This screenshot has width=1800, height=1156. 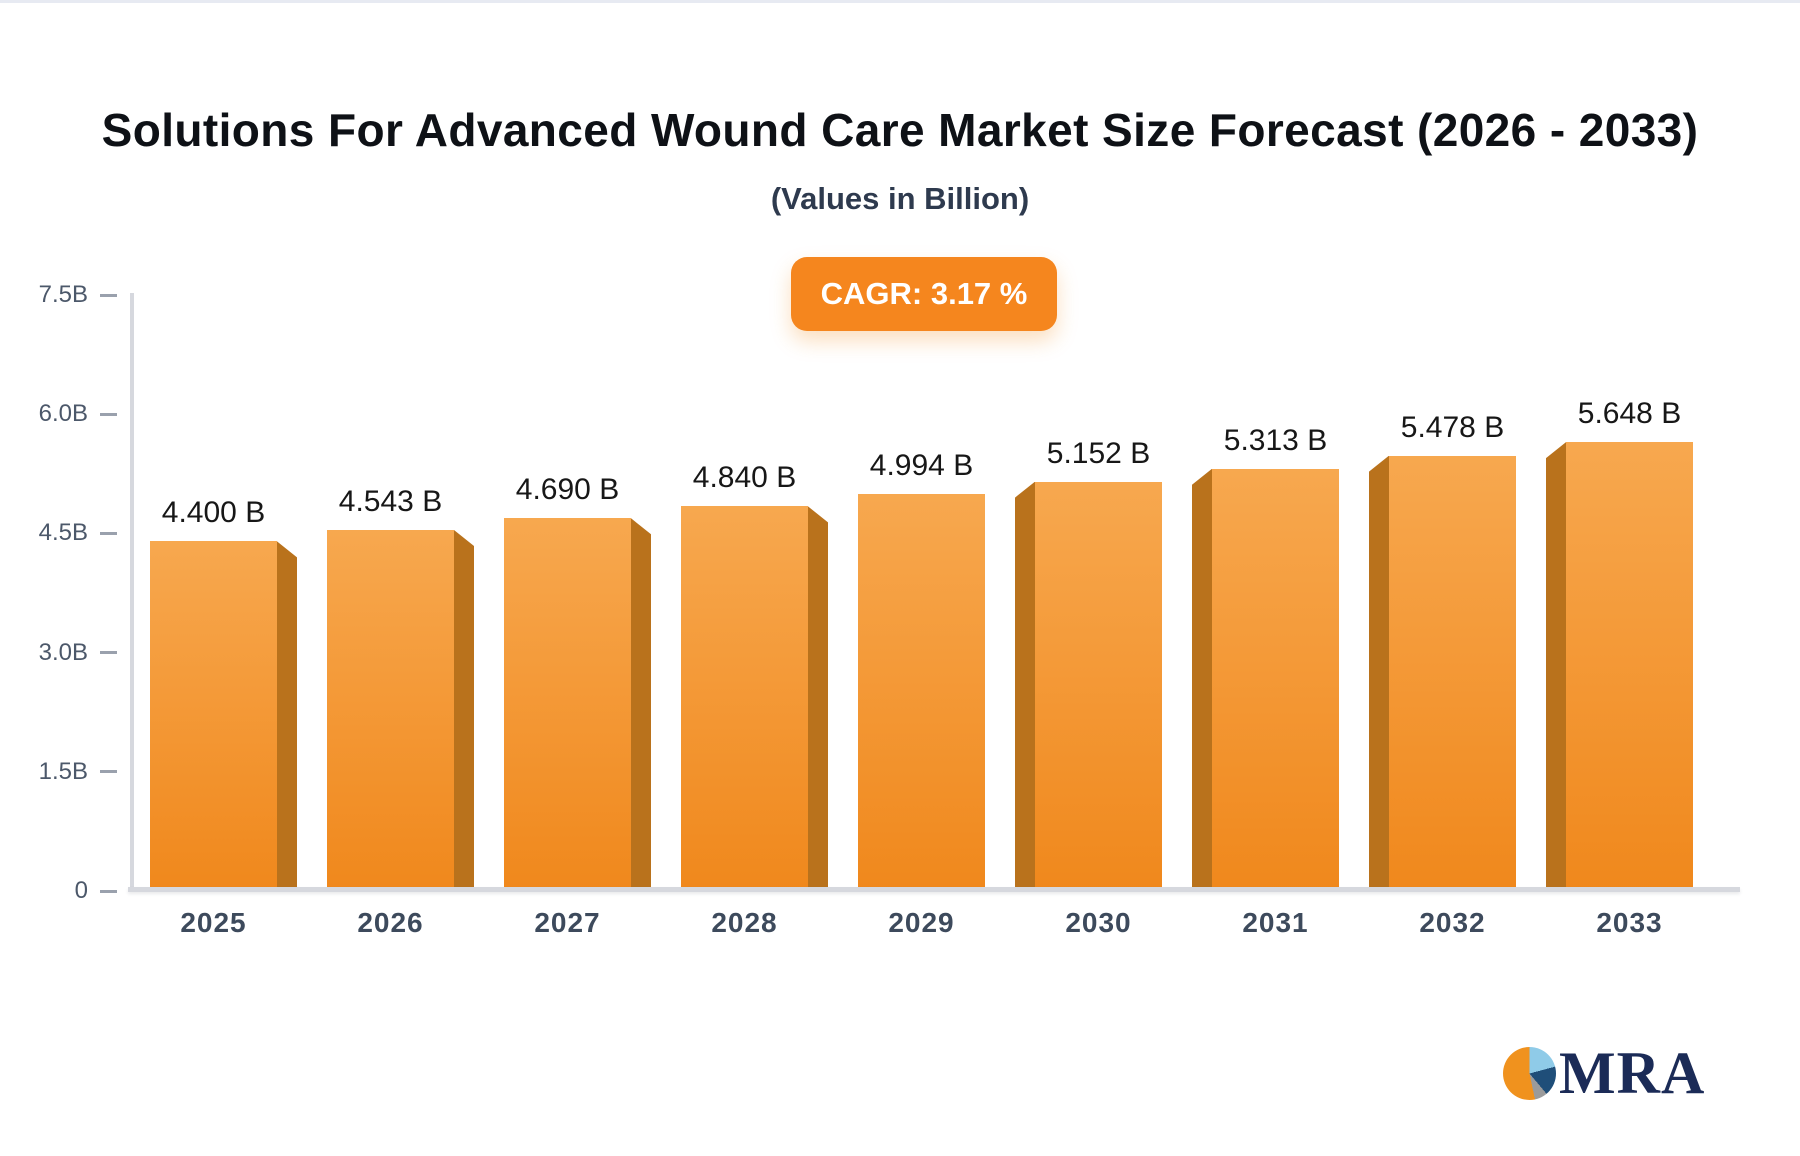 What do you see at coordinates (818, 698) in the screenshot?
I see `bar-side-2028` at bounding box center [818, 698].